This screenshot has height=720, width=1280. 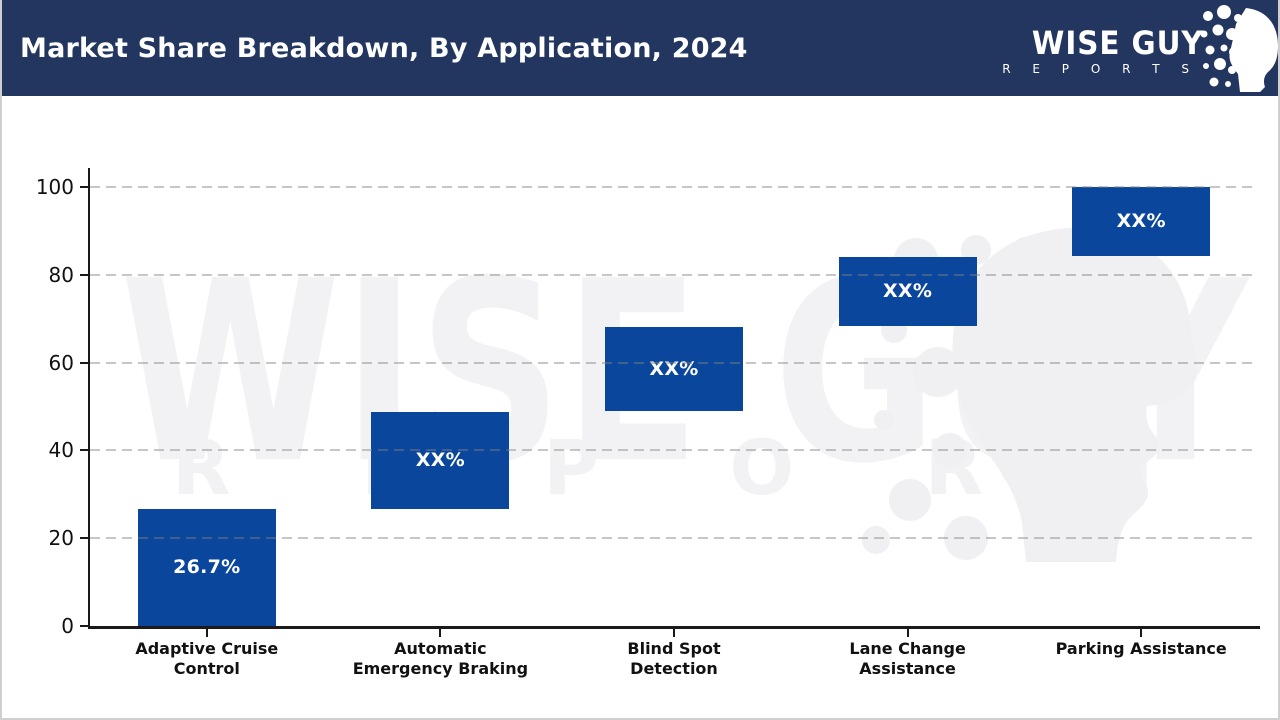 What do you see at coordinates (61, 274) in the screenshot?
I see `y-tick-label: 80` at bounding box center [61, 274].